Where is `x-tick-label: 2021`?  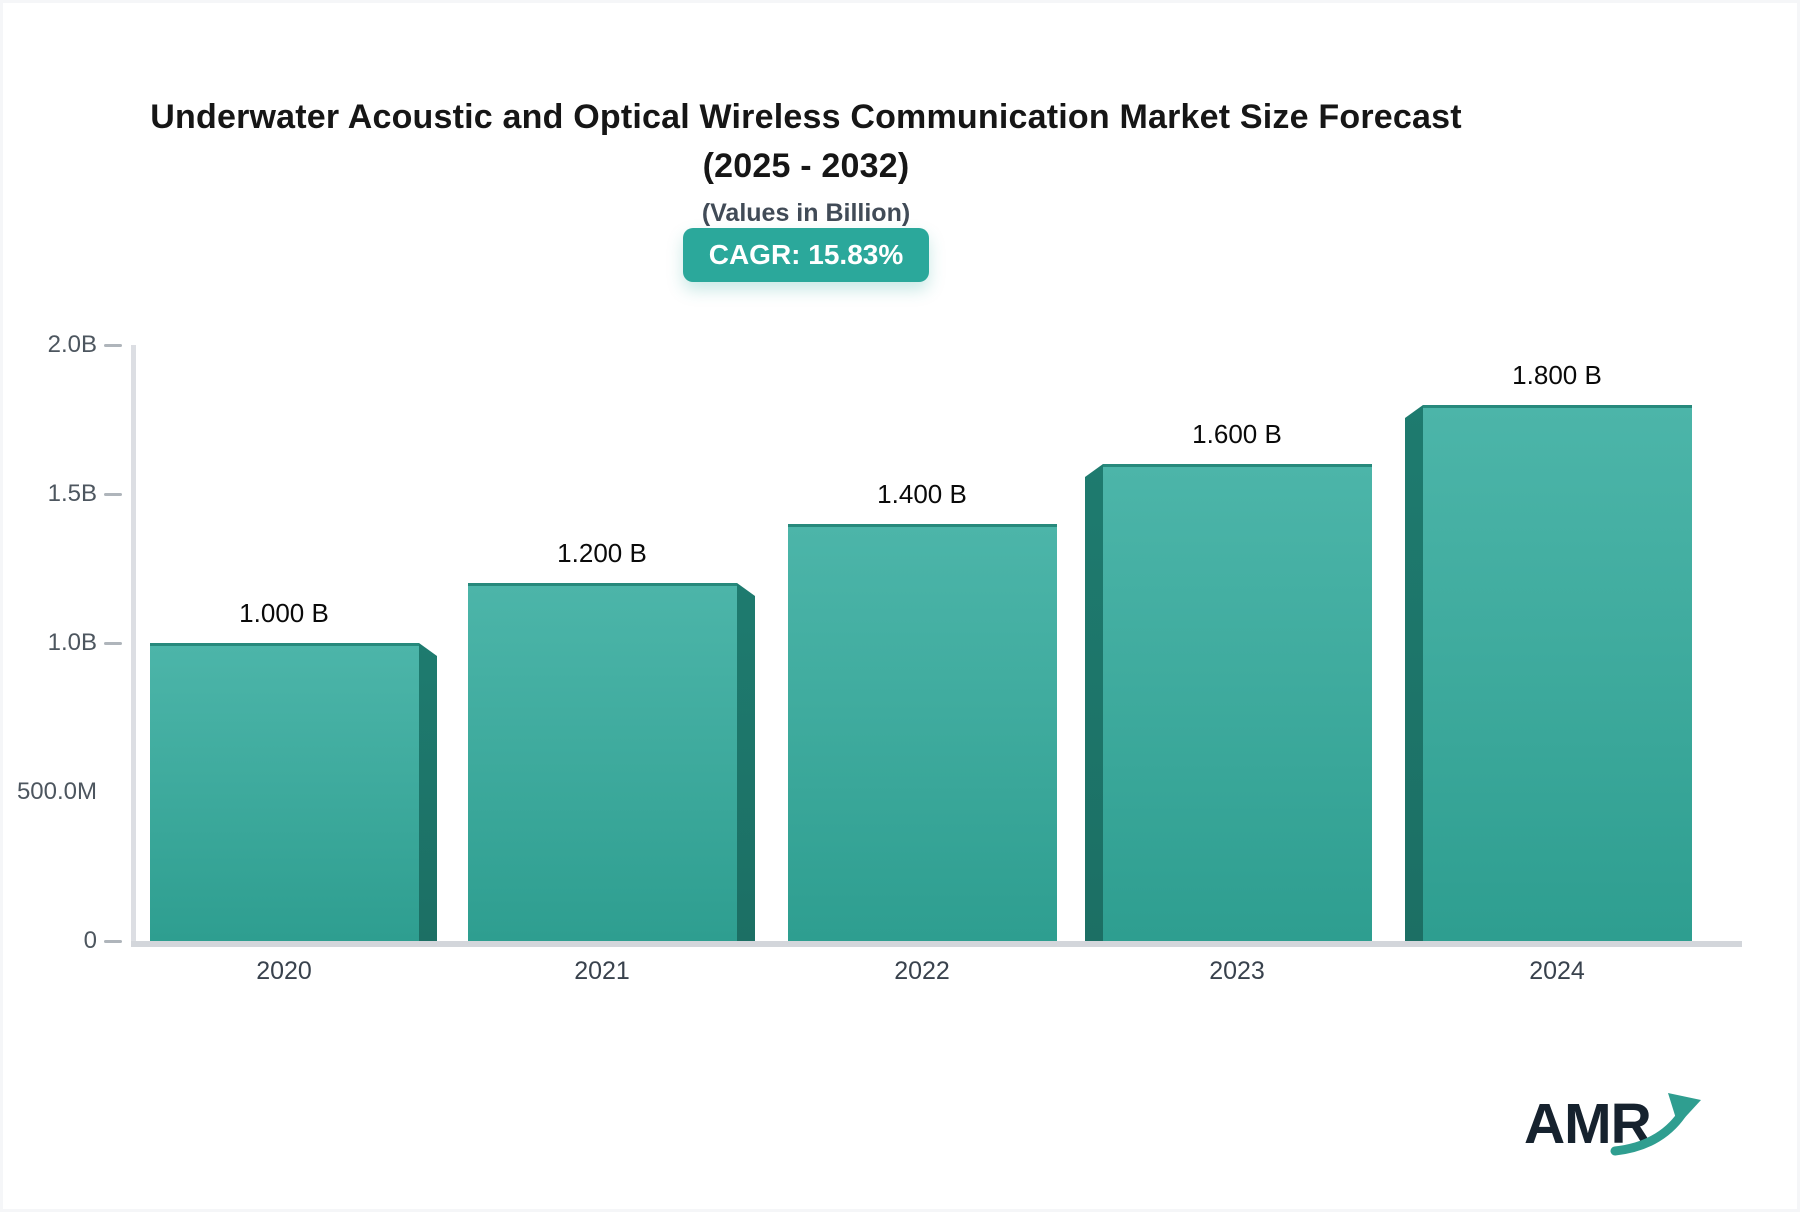 x-tick-label: 2021 is located at coordinates (602, 971).